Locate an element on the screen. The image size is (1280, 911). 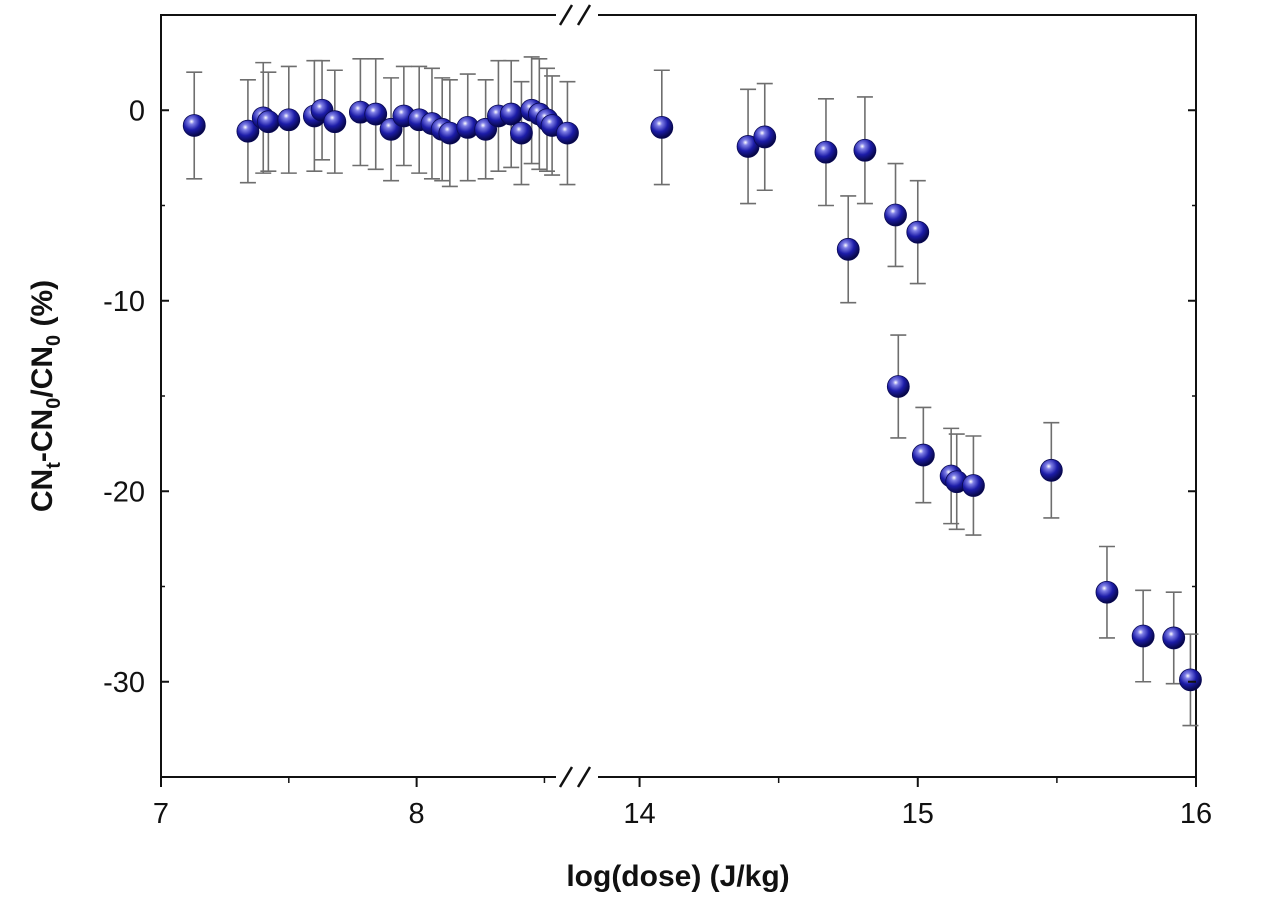
y-tick-label: 0 is located at coordinates (137, 111).